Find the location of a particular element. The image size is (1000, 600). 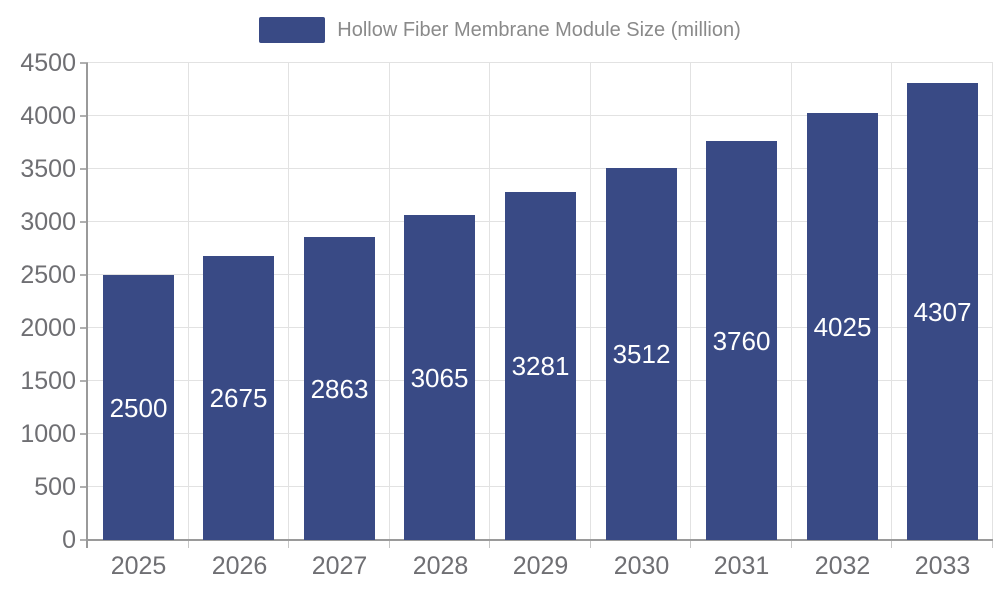

bar-value-label: 3760 is located at coordinates (741, 341).